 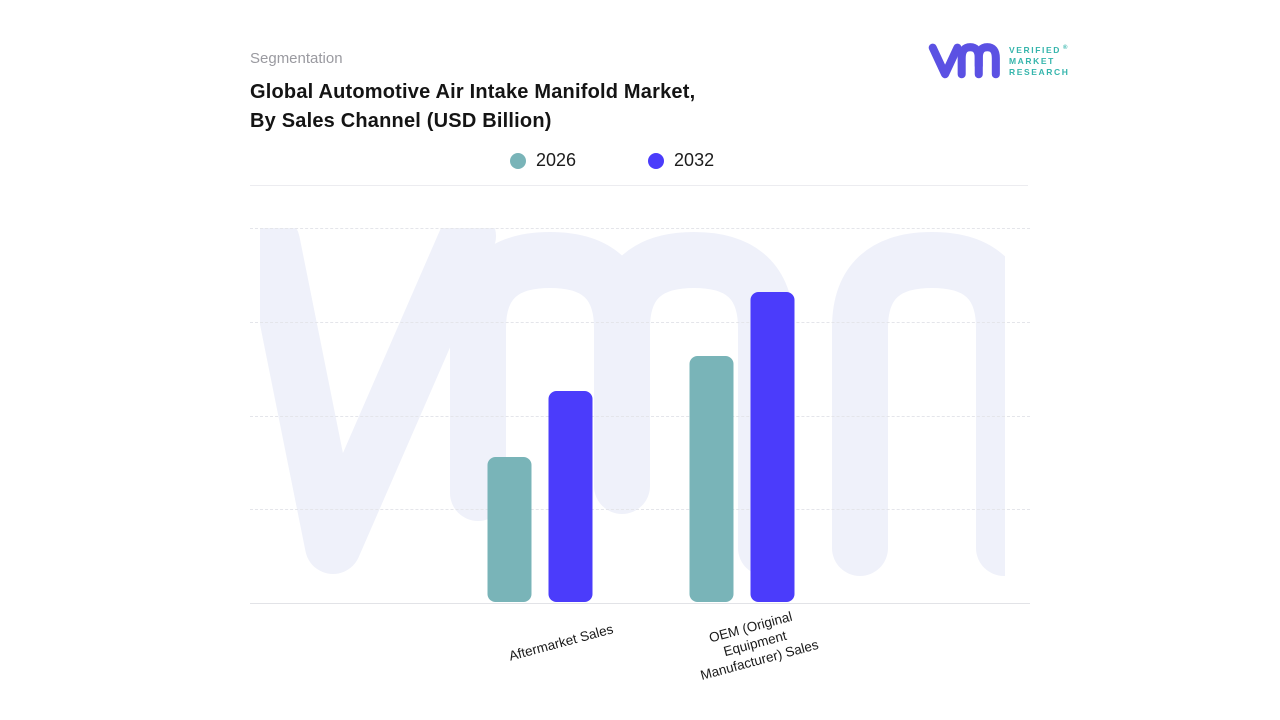 I want to click on legend-swatch-2026-icon, so click(x=518, y=160).